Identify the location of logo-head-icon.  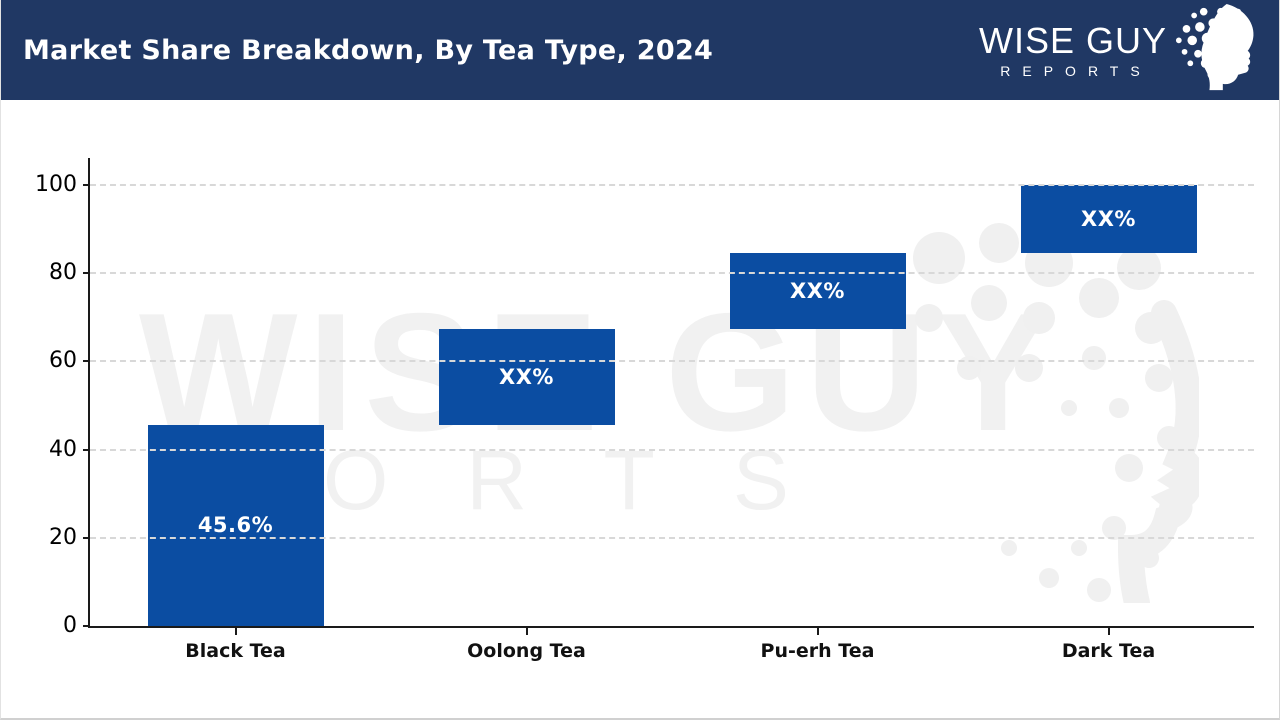
(1219, 50).